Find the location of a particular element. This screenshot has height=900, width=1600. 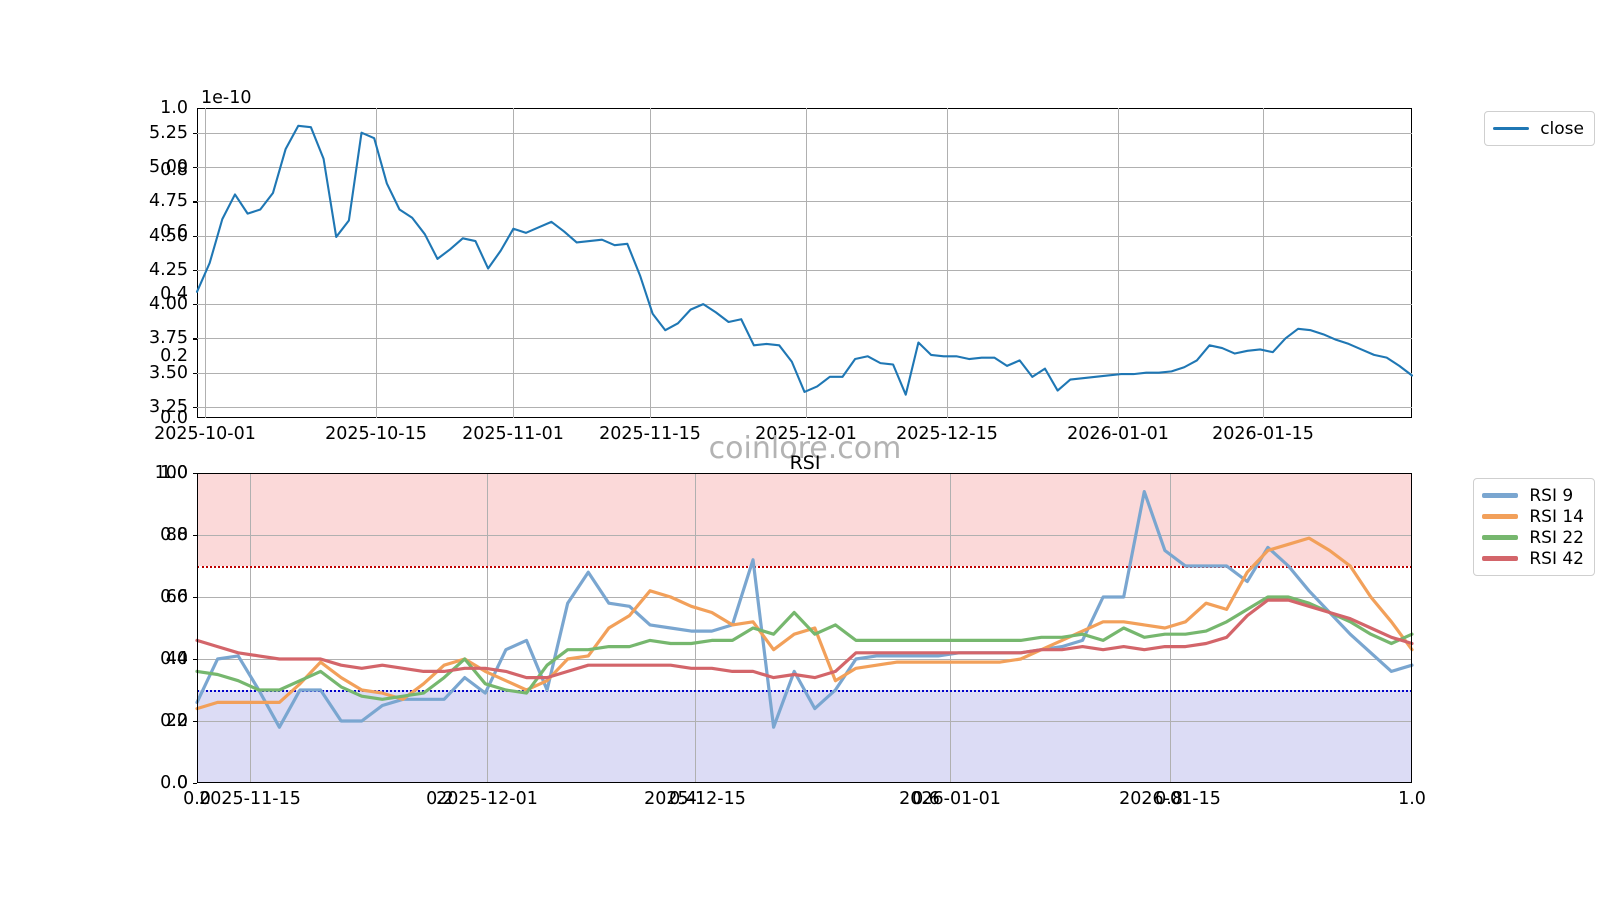

price-x-tick-label: 2025-10-01 is located at coordinates (205, 434).